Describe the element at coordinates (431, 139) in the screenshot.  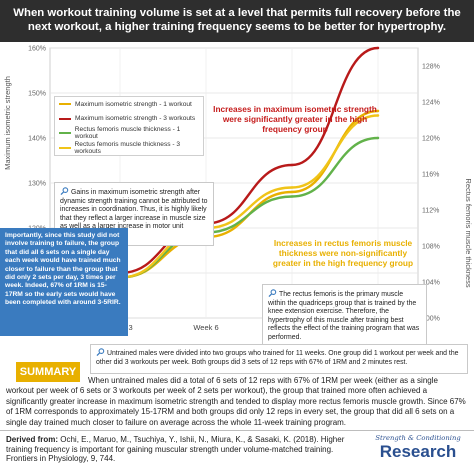
I see `y-tick-label-right: 120%` at that location.